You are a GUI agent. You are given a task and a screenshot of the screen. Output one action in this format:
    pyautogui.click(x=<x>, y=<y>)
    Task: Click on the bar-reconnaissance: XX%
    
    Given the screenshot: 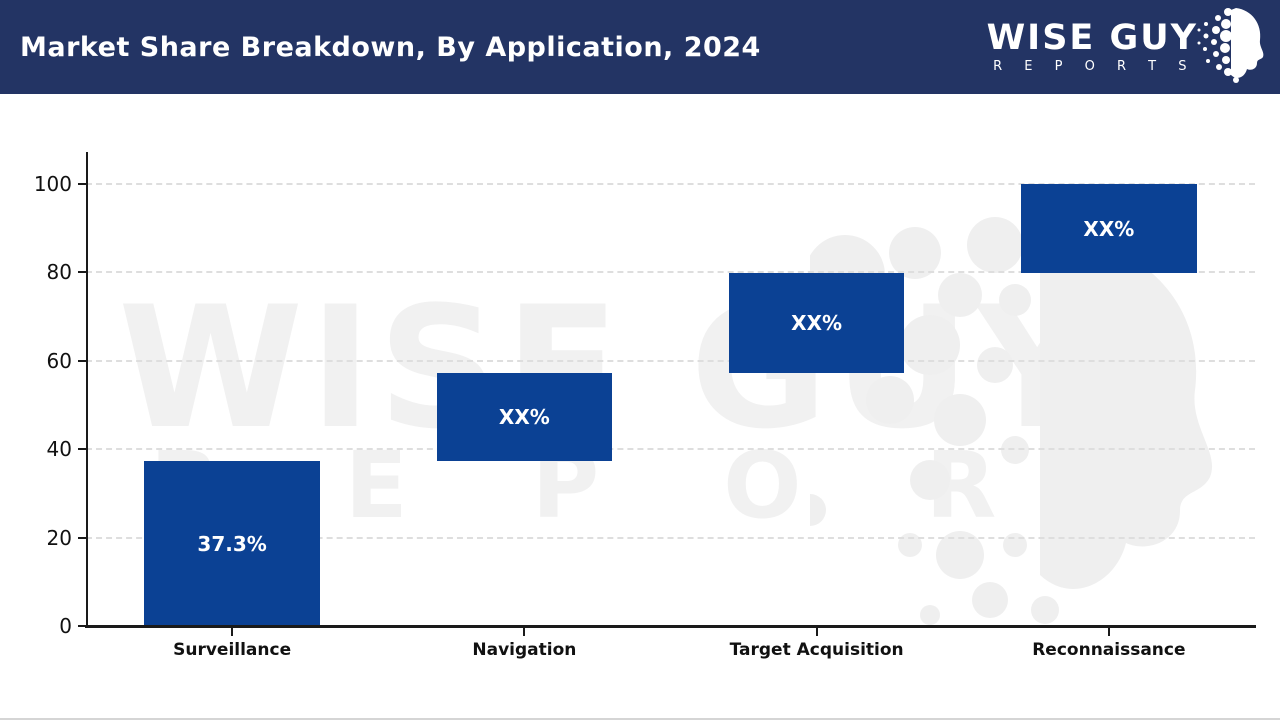 What is the action you would take?
    pyautogui.click(x=1109, y=229)
    